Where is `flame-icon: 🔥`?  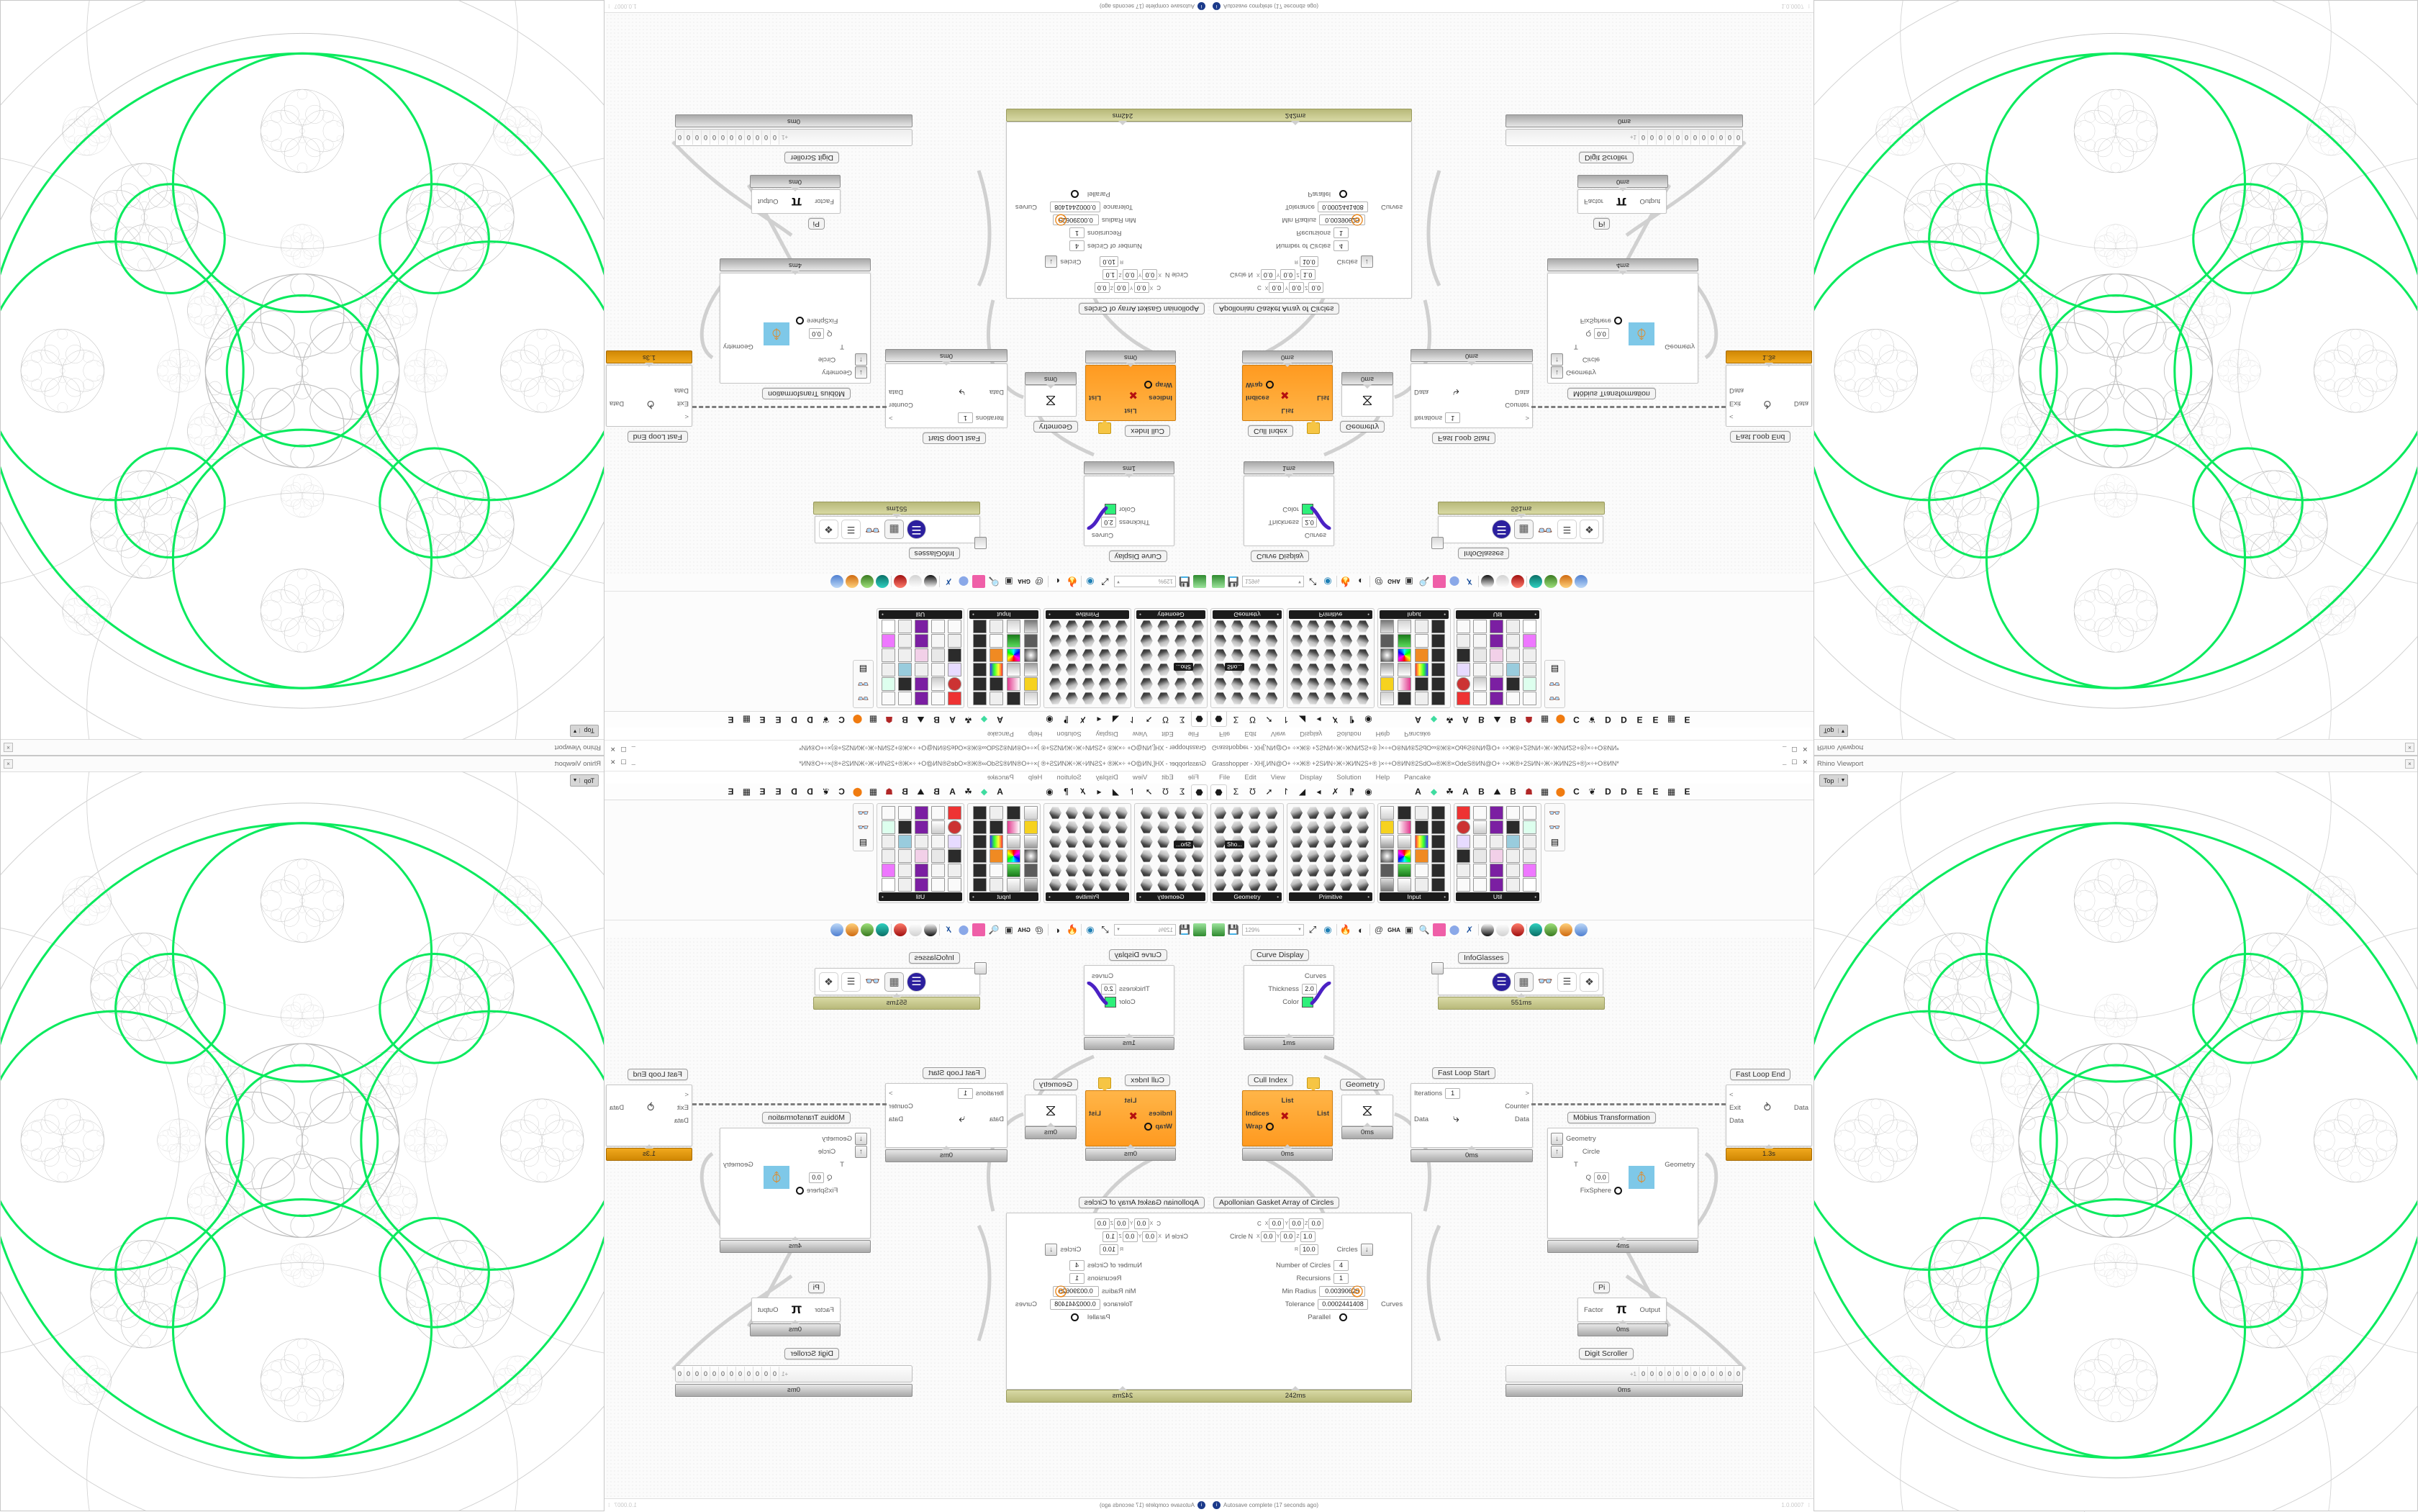 flame-icon: 🔥 is located at coordinates (1072, 581).